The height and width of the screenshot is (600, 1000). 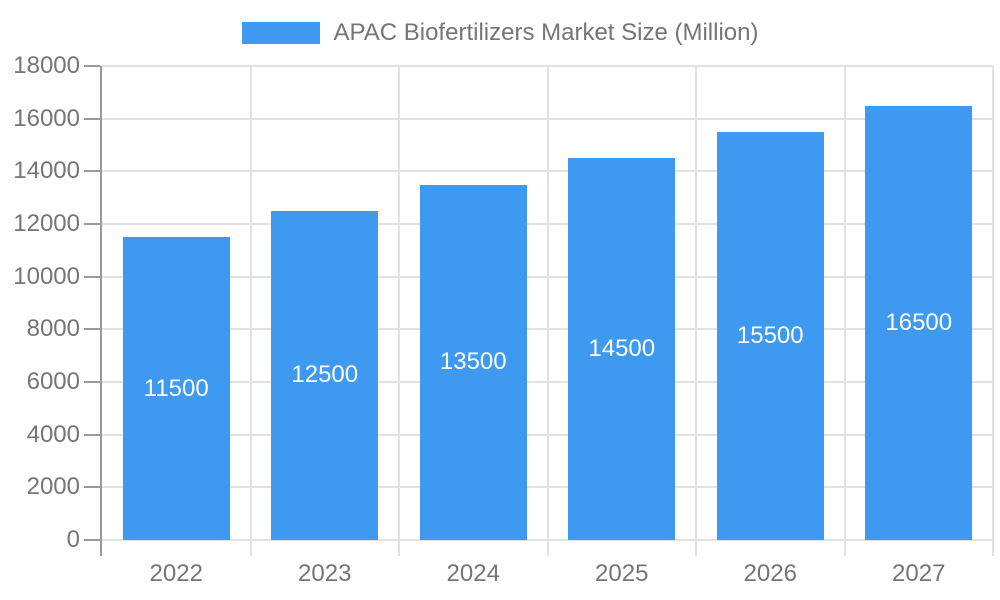 I want to click on y-axis-line, so click(x=101, y=311).